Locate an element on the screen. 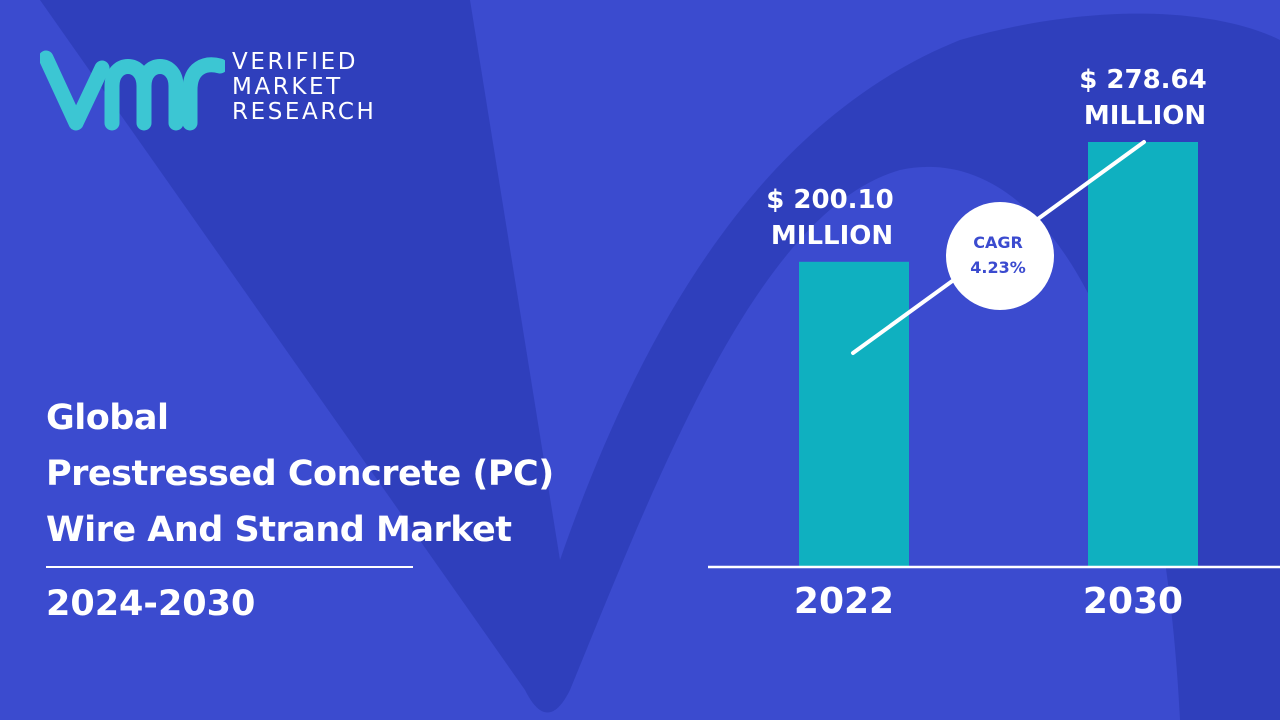  bar-2022 is located at coordinates (854, 414).